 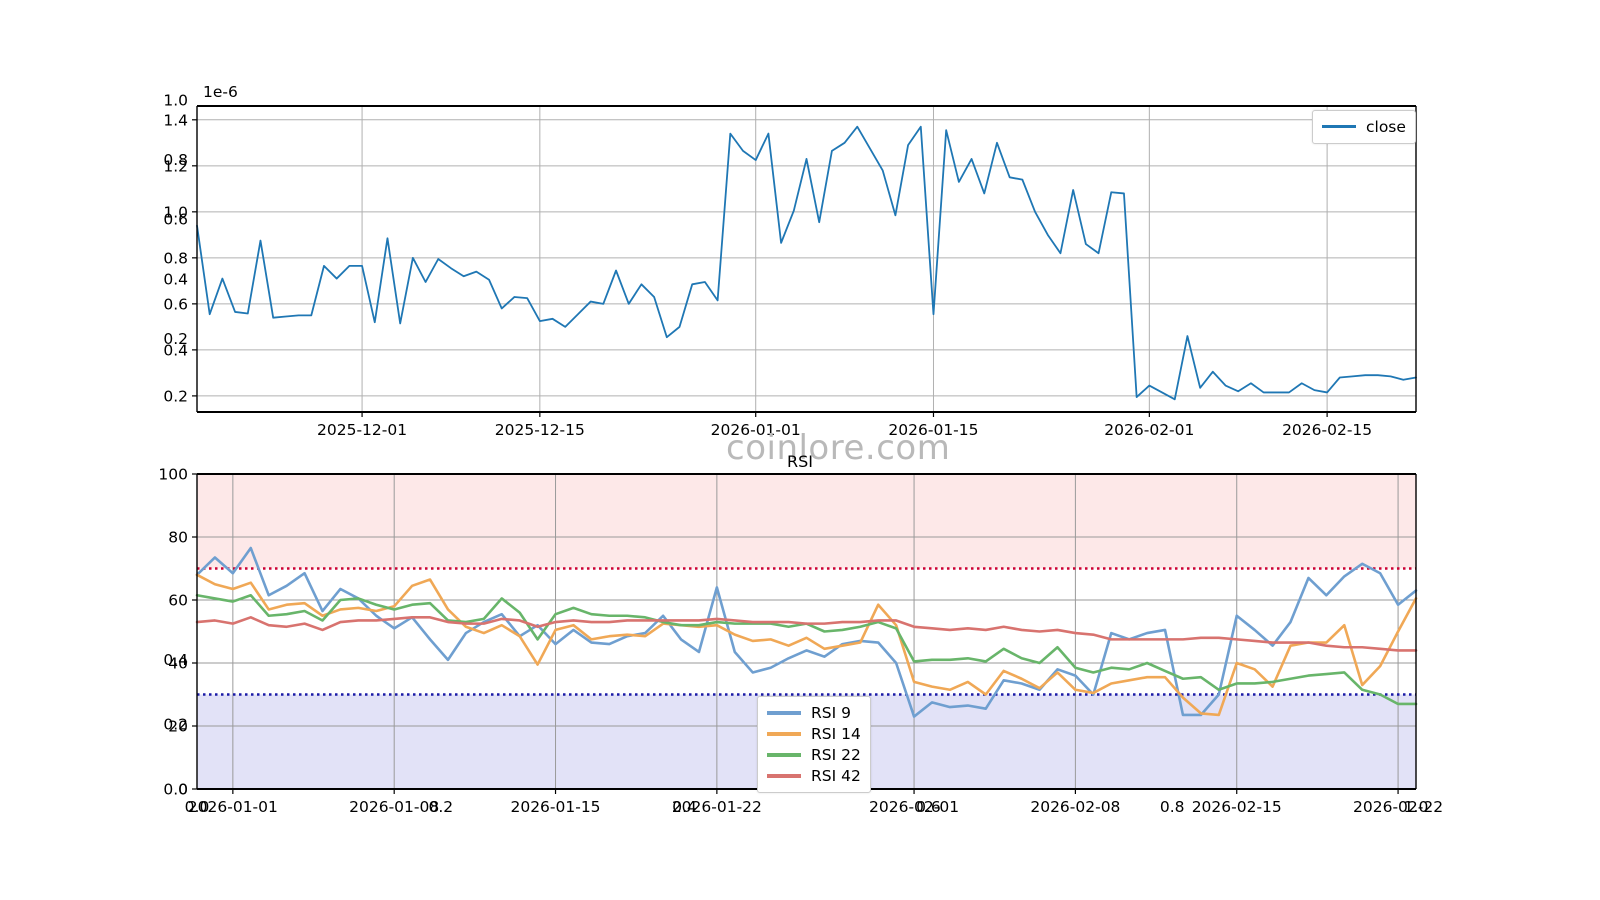 I want to click on legend-item-rsi-22: RSI 22, so click(x=814, y=754).